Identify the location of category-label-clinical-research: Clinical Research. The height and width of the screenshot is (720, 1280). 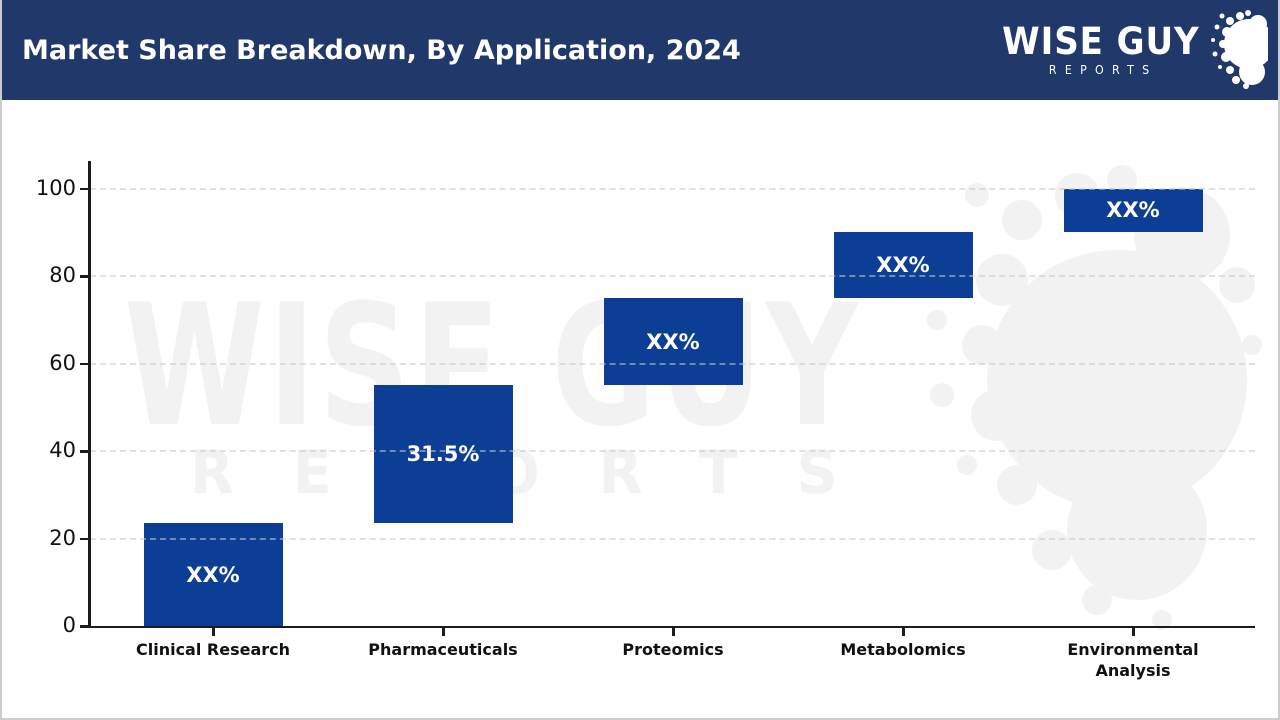
(213, 649).